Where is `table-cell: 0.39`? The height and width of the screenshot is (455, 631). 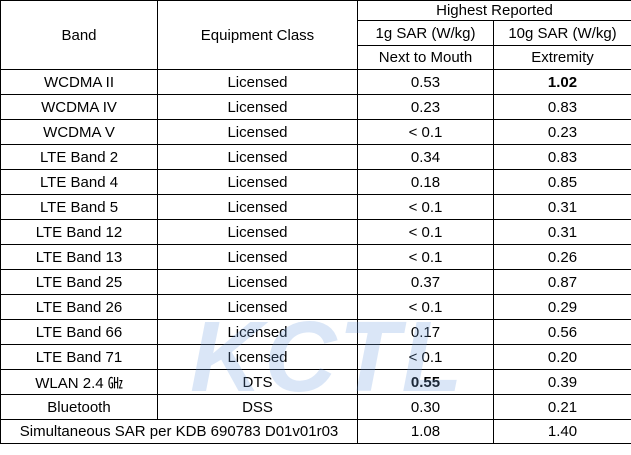 table-cell: 0.39 is located at coordinates (561, 382).